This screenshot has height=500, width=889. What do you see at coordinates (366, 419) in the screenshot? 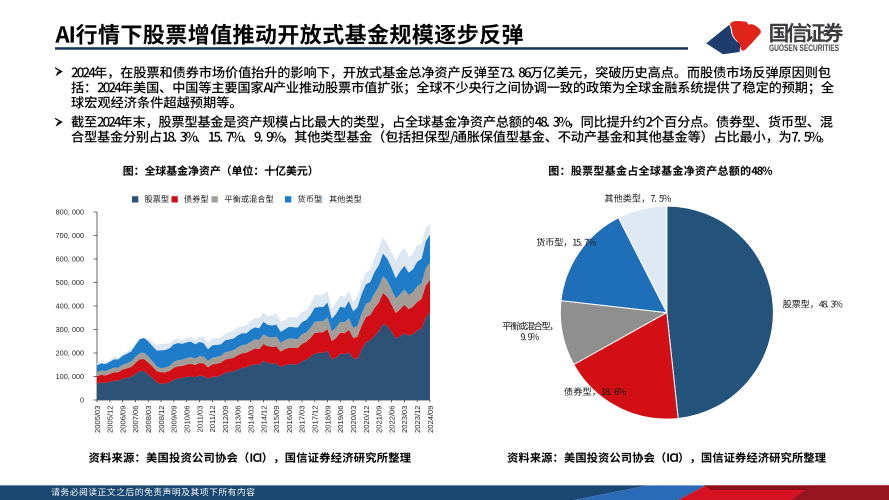
I see `svg-text: 2020/12` at bounding box center [366, 419].